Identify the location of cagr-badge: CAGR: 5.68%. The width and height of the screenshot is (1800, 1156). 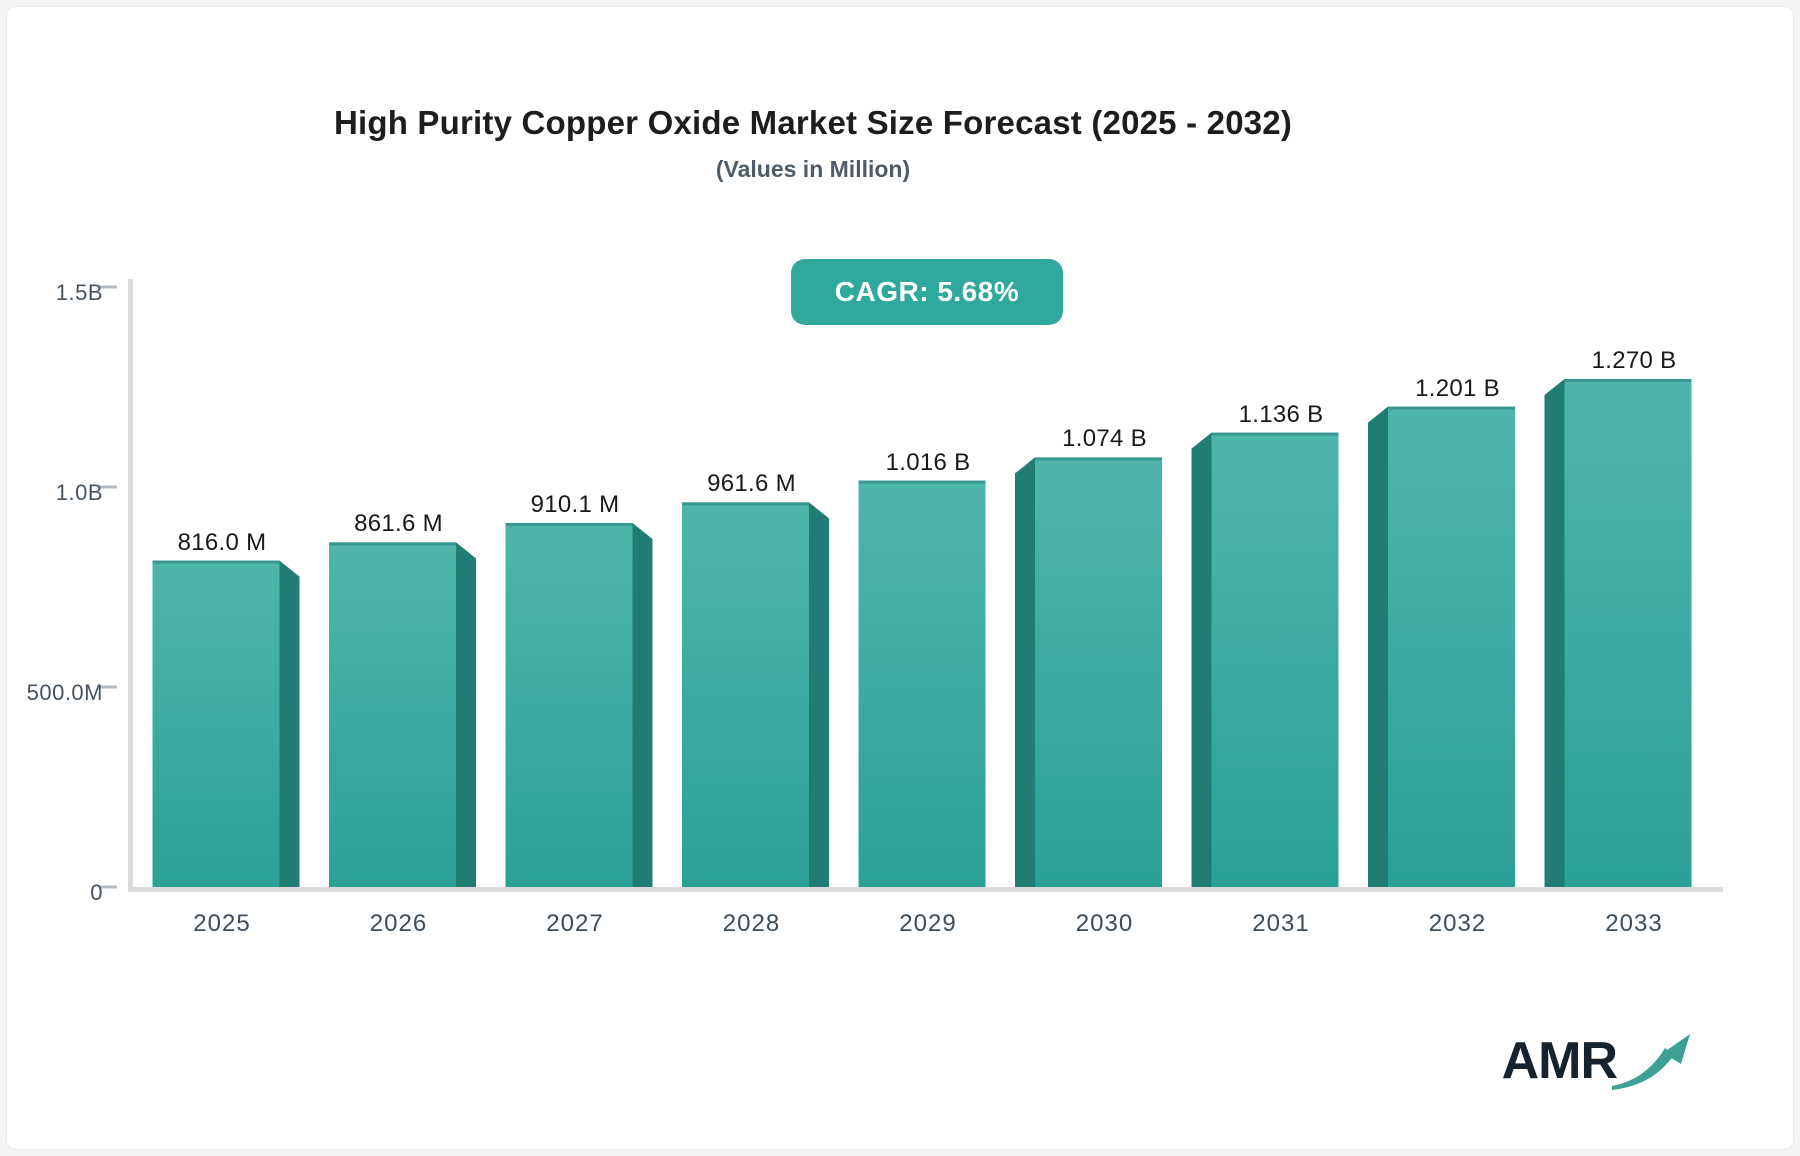
(927, 292).